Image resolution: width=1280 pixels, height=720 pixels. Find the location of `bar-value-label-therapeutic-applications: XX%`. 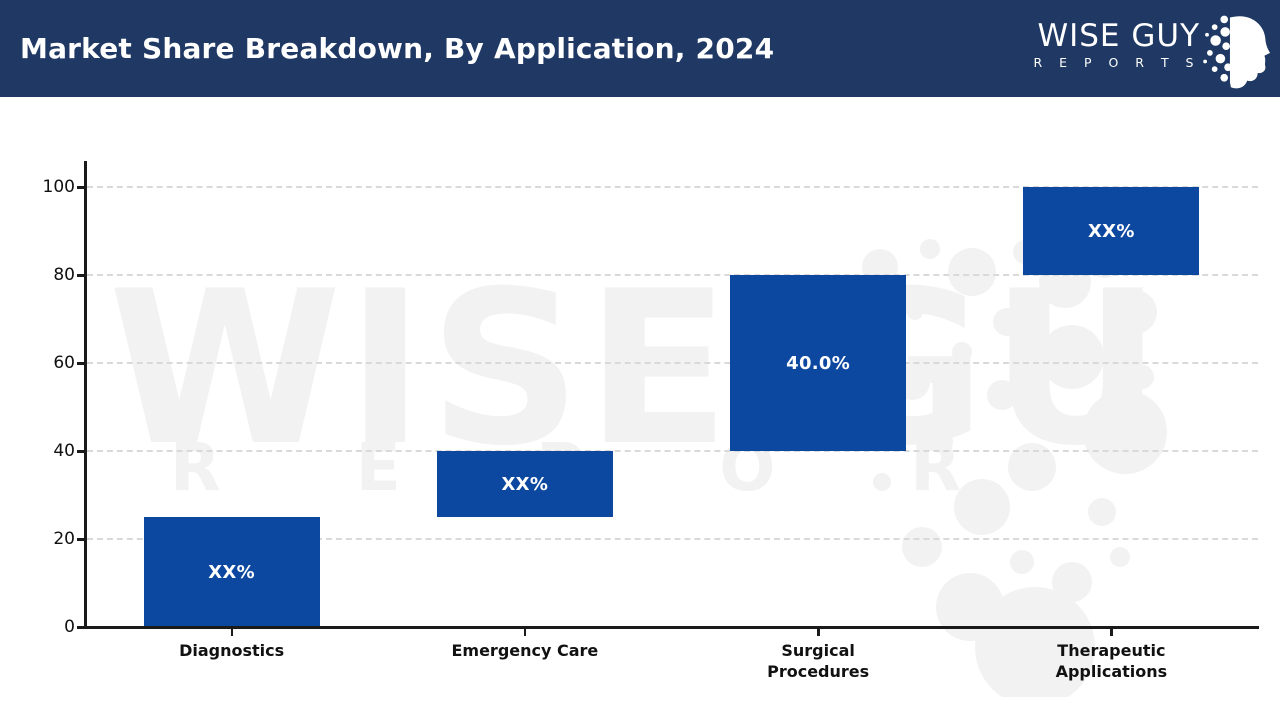

bar-value-label-therapeutic-applications: XX% is located at coordinates (1111, 231).